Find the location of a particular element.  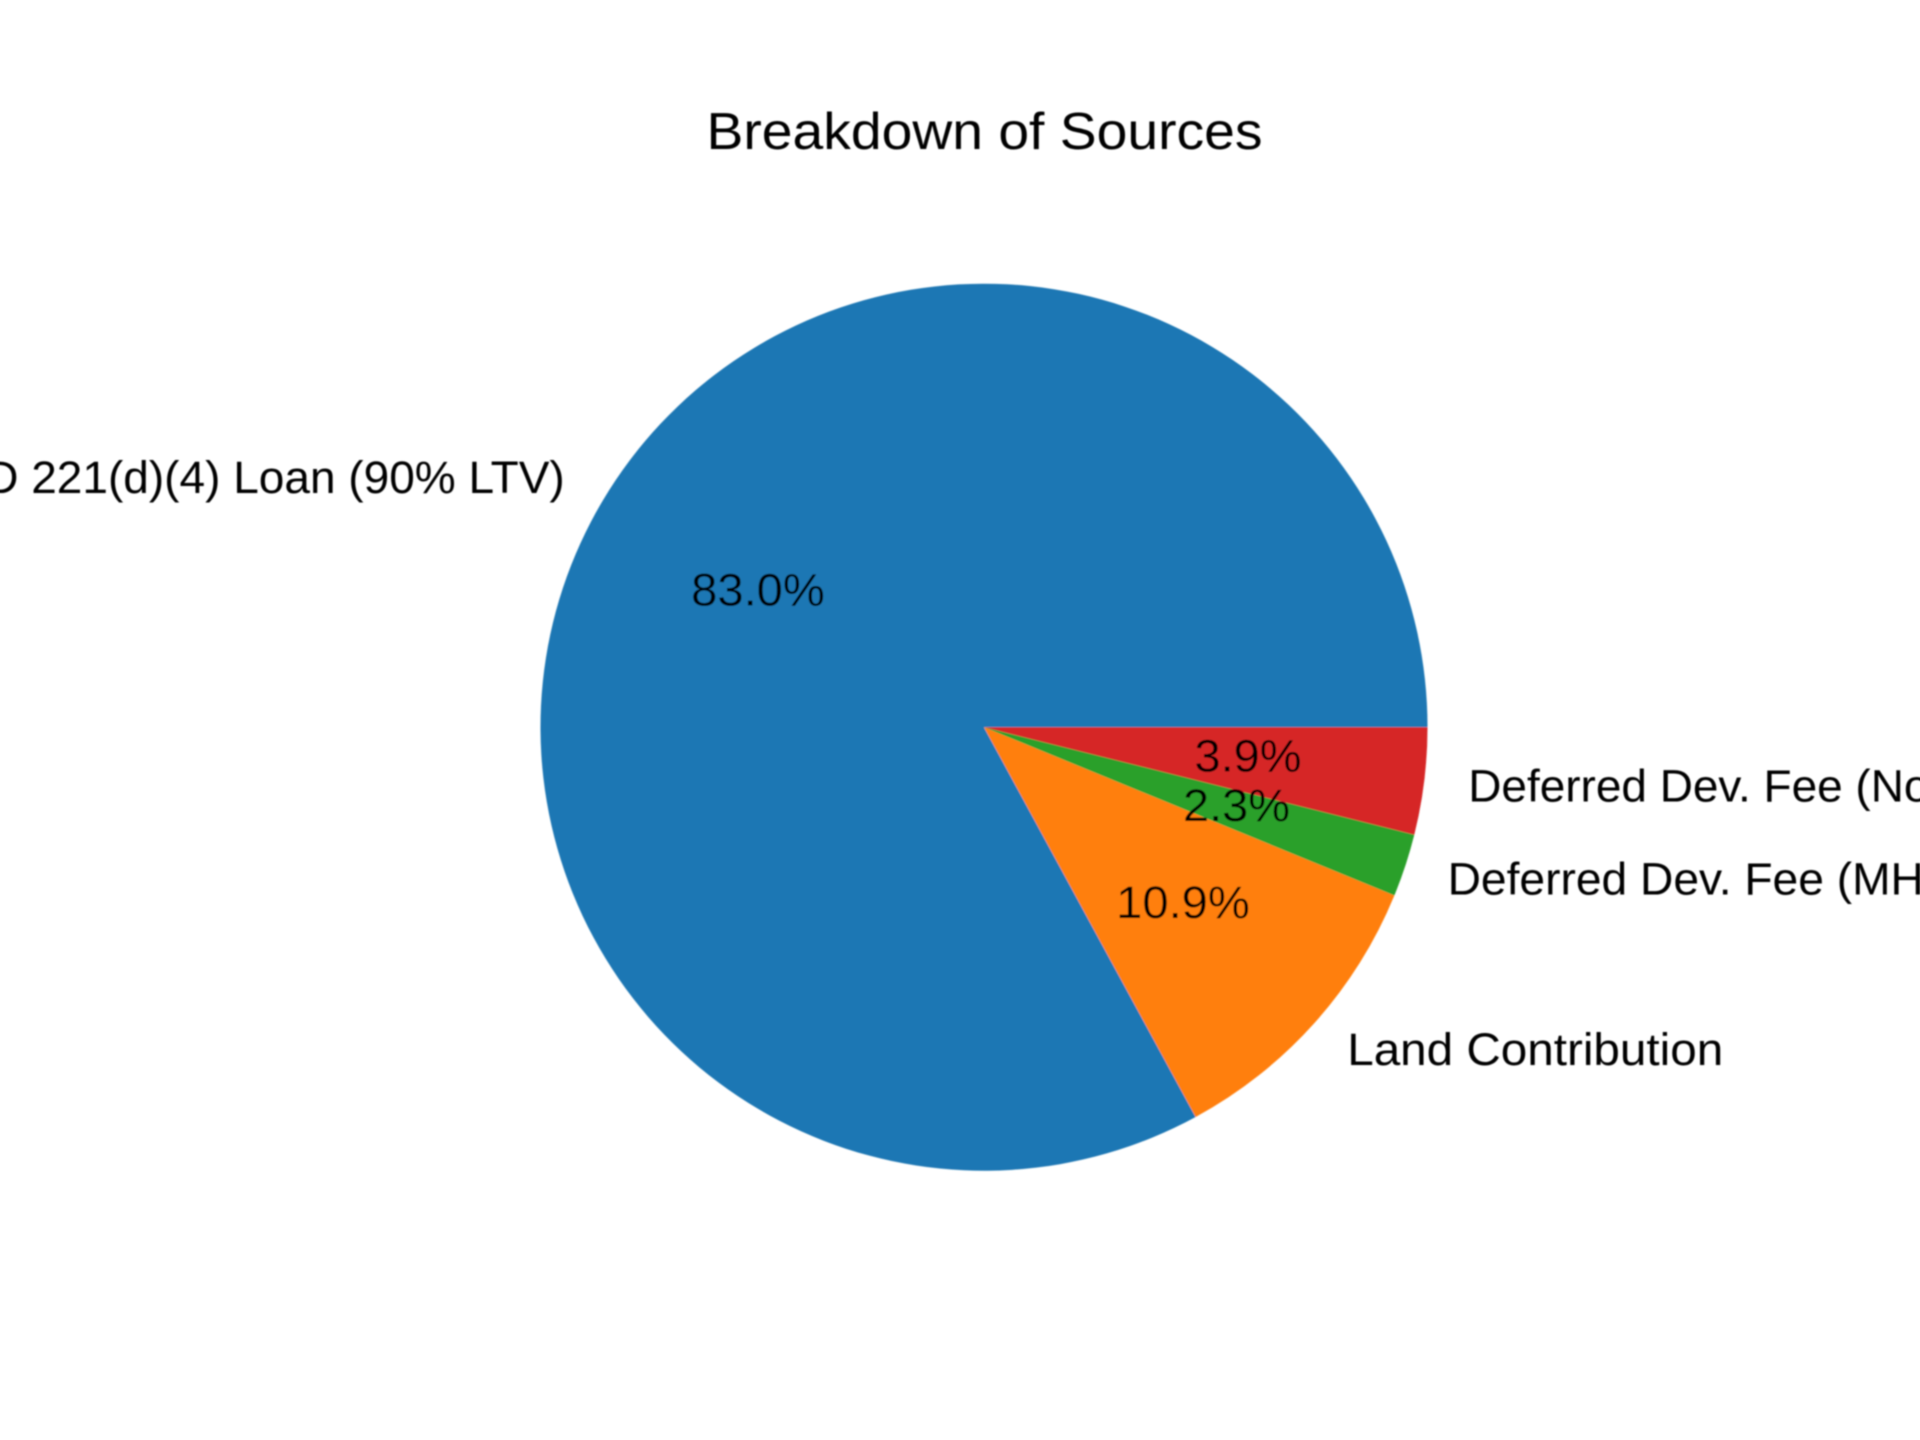

svg-text: HUD 221(d)(4) Loan (90% LTV) is located at coordinates (282, 477).